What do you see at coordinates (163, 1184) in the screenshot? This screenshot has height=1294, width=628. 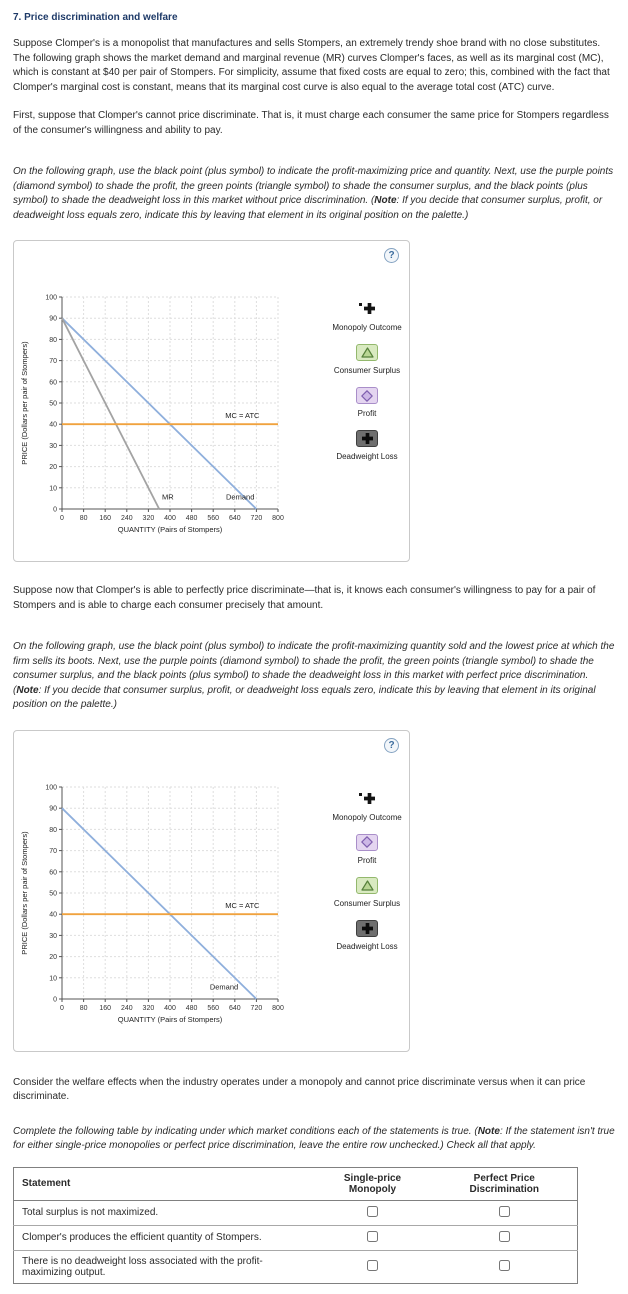 I see `header-statement: Statement` at bounding box center [163, 1184].